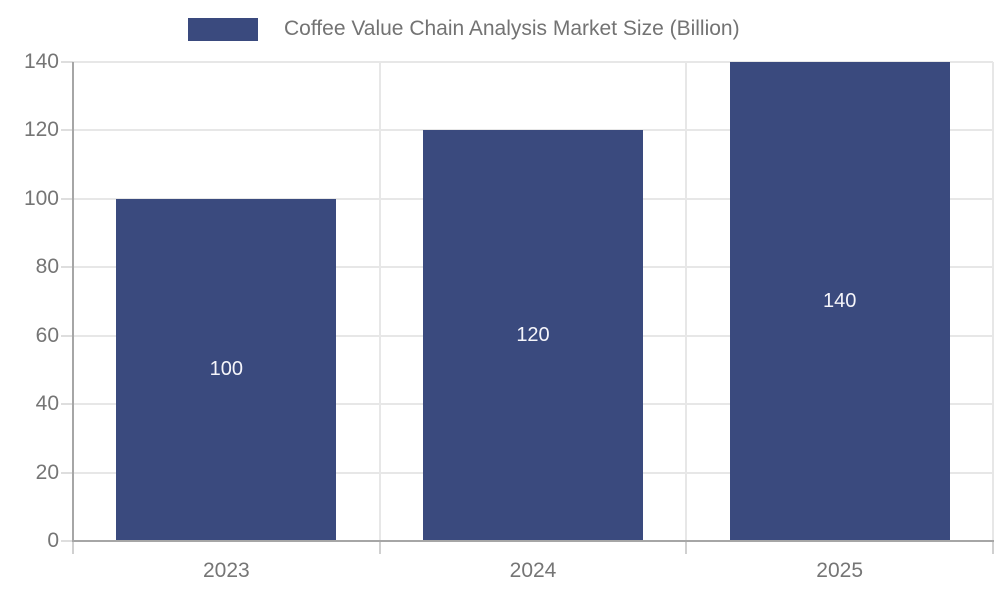  I want to click on y-tick-label: 140, so click(41, 61).